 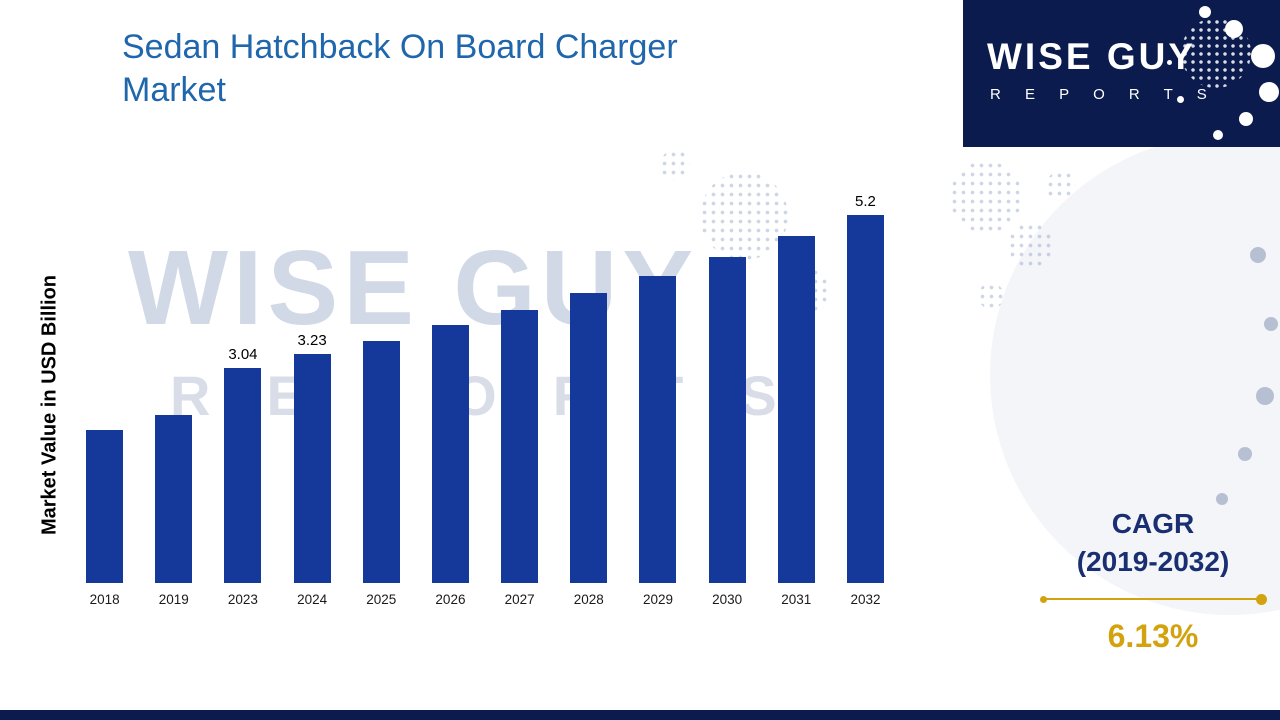 I want to click on cagr-range: (2019-2032), so click(x=1153, y=561).